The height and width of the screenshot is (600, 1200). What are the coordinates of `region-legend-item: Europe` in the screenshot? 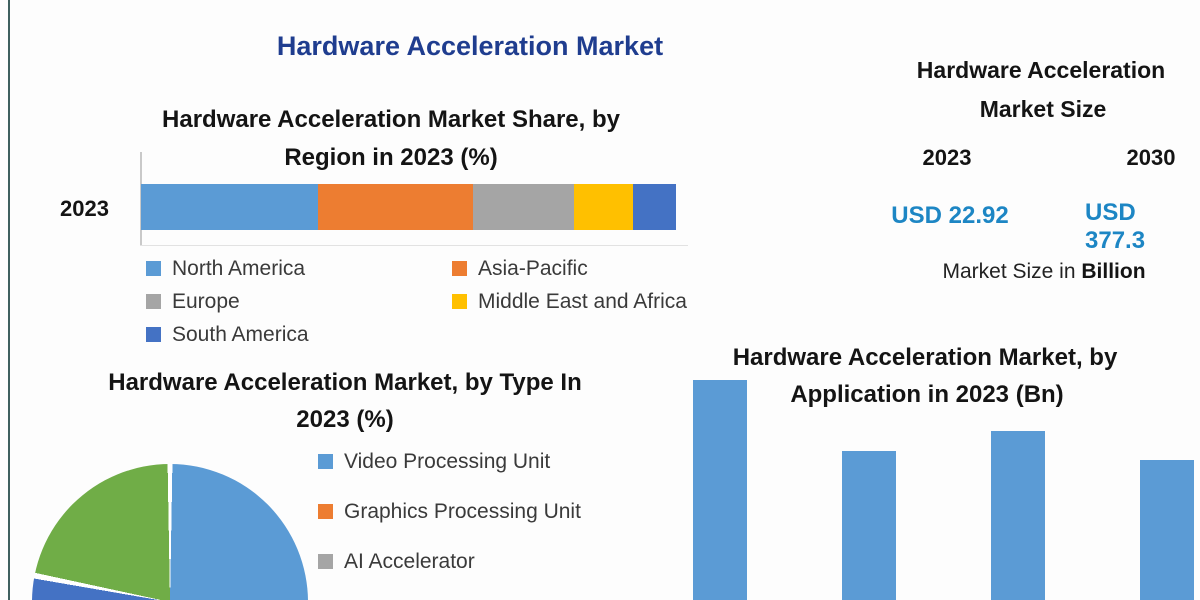 It's located at (299, 301).